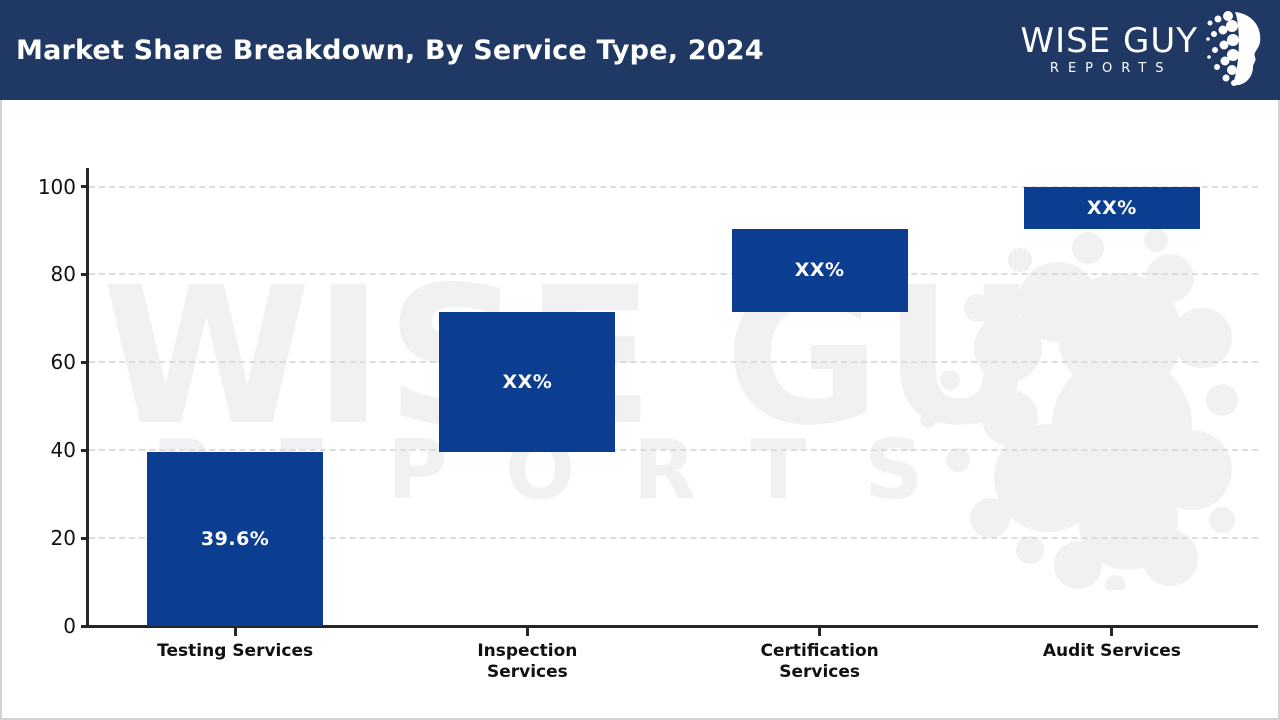  I want to click on wiseguy-logo: WISE GUY REPORTS, so click(1142, 50).